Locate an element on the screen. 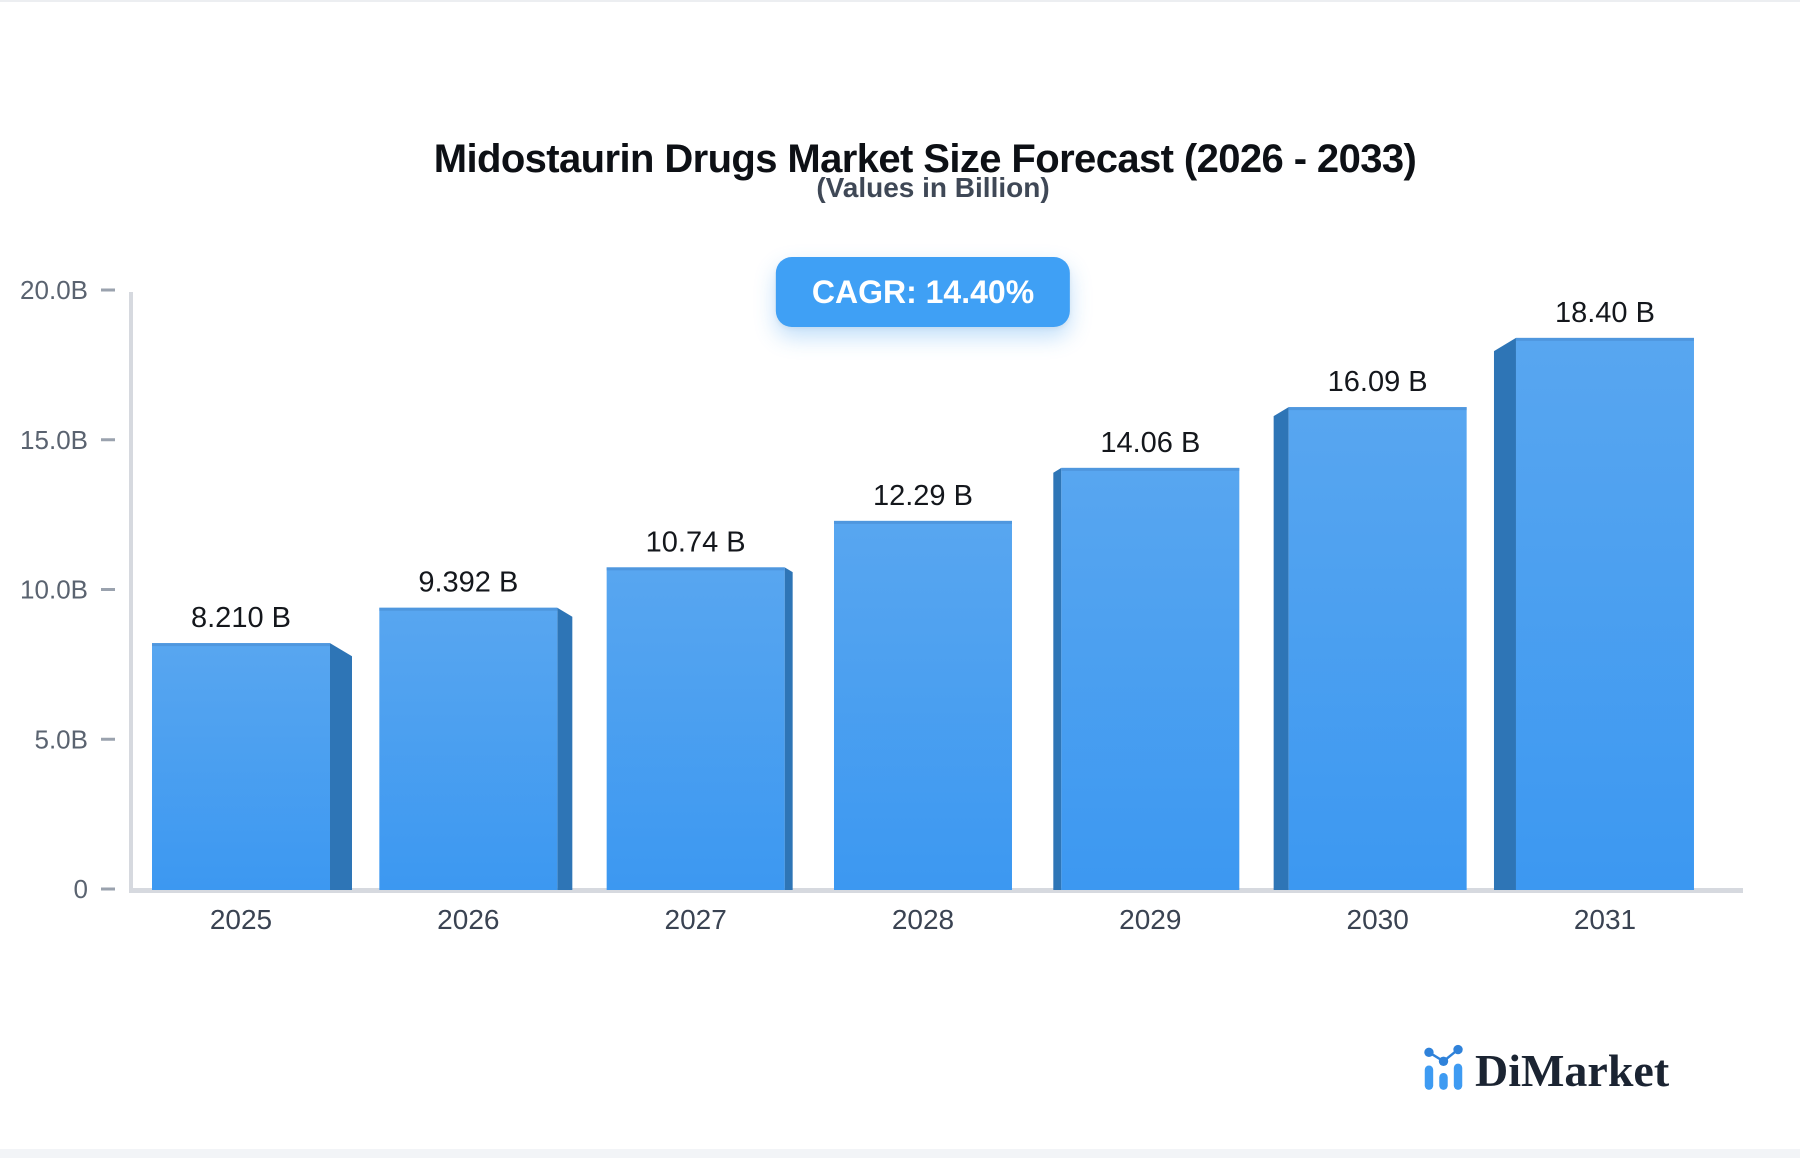 Image resolution: width=1800 pixels, height=1158 pixels. x-axis-label-2031: 2031 is located at coordinates (1605, 919).